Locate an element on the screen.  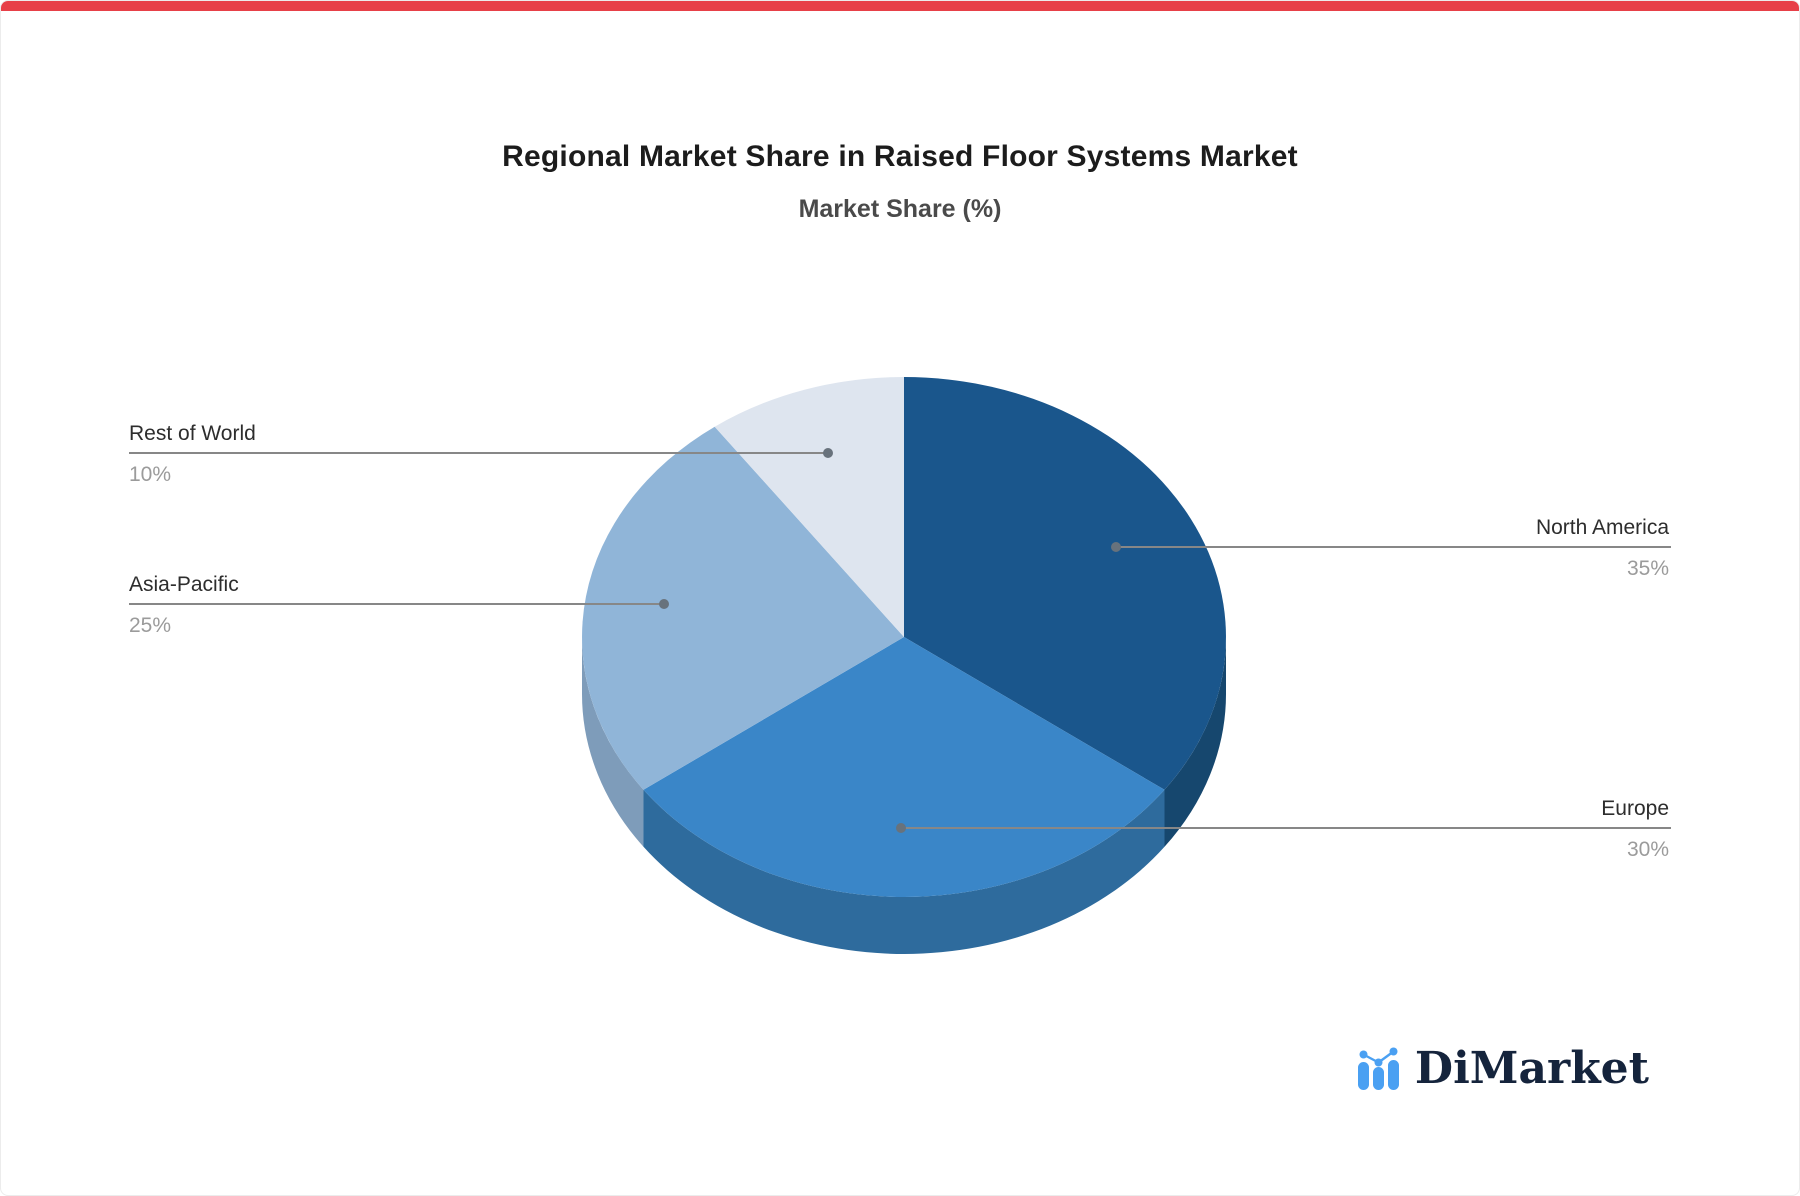
slice-percentage: 30% is located at coordinates (1647, 849).